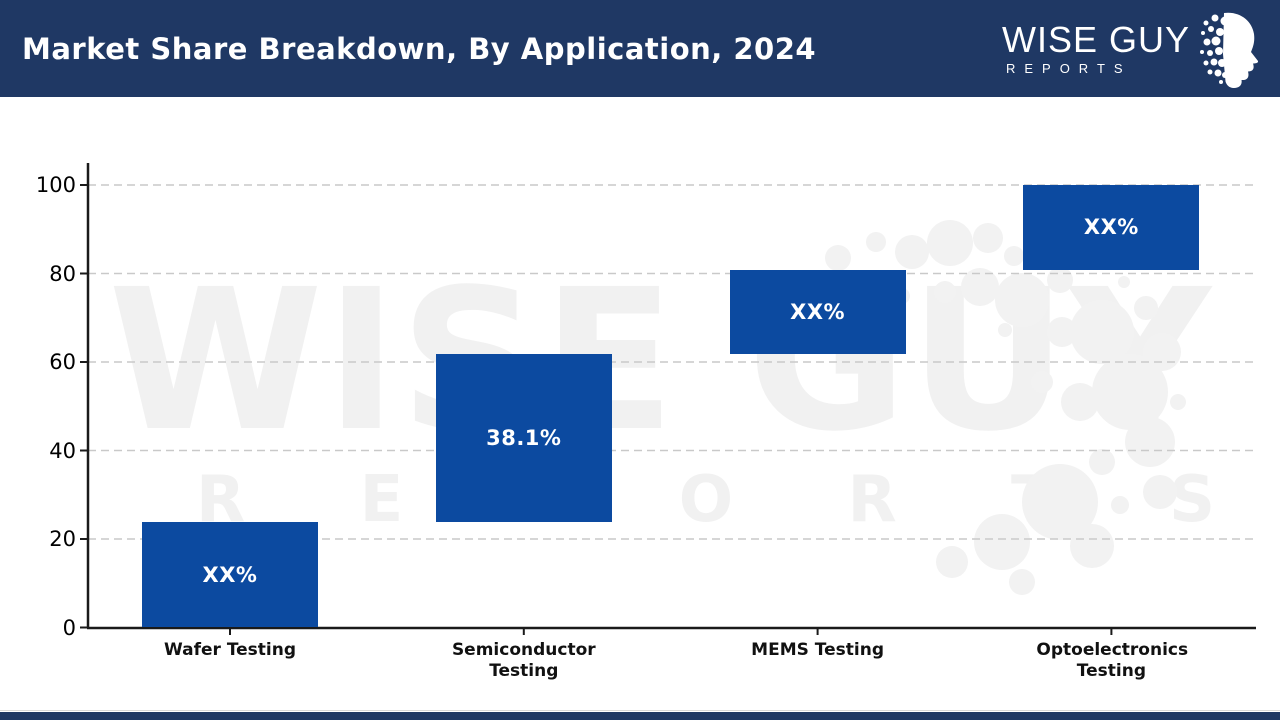 The width and height of the screenshot is (1280, 720). What do you see at coordinates (1112, 660) in the screenshot?
I see `x-category-label: Optoelectronics Testing` at bounding box center [1112, 660].